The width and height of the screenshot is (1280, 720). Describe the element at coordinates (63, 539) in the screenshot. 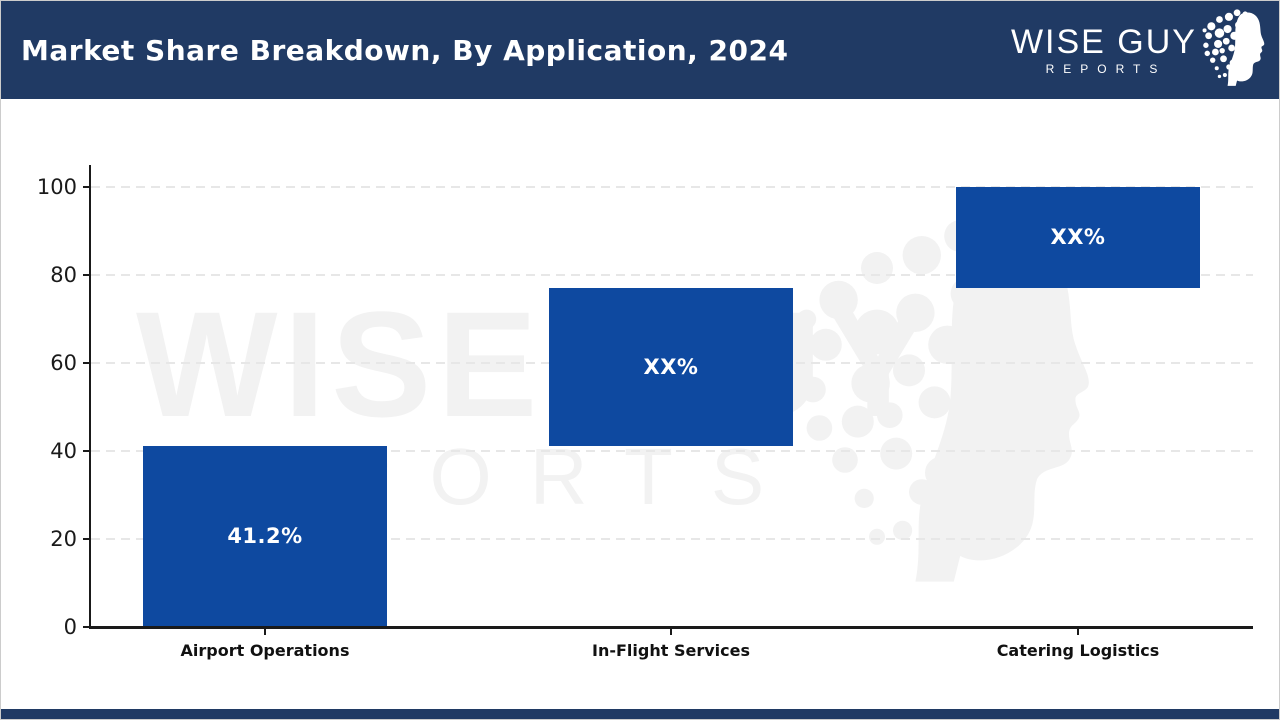

I see `y-axis-tick-label: 20` at that location.